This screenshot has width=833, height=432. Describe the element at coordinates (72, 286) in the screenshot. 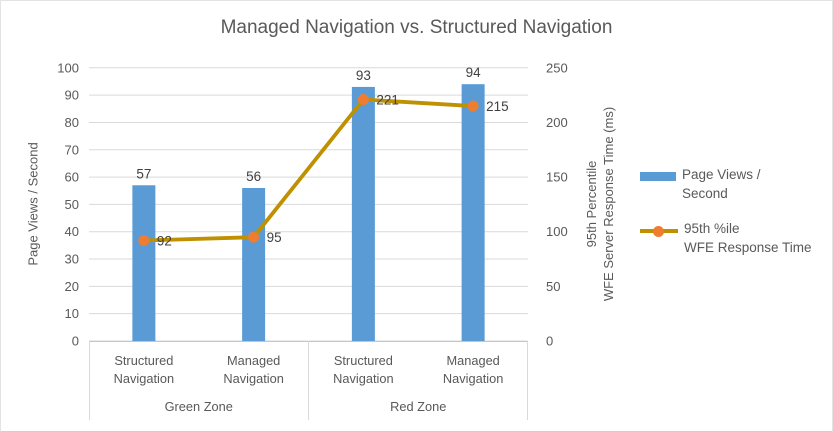

I see `left-axis-tick-label: 20` at that location.